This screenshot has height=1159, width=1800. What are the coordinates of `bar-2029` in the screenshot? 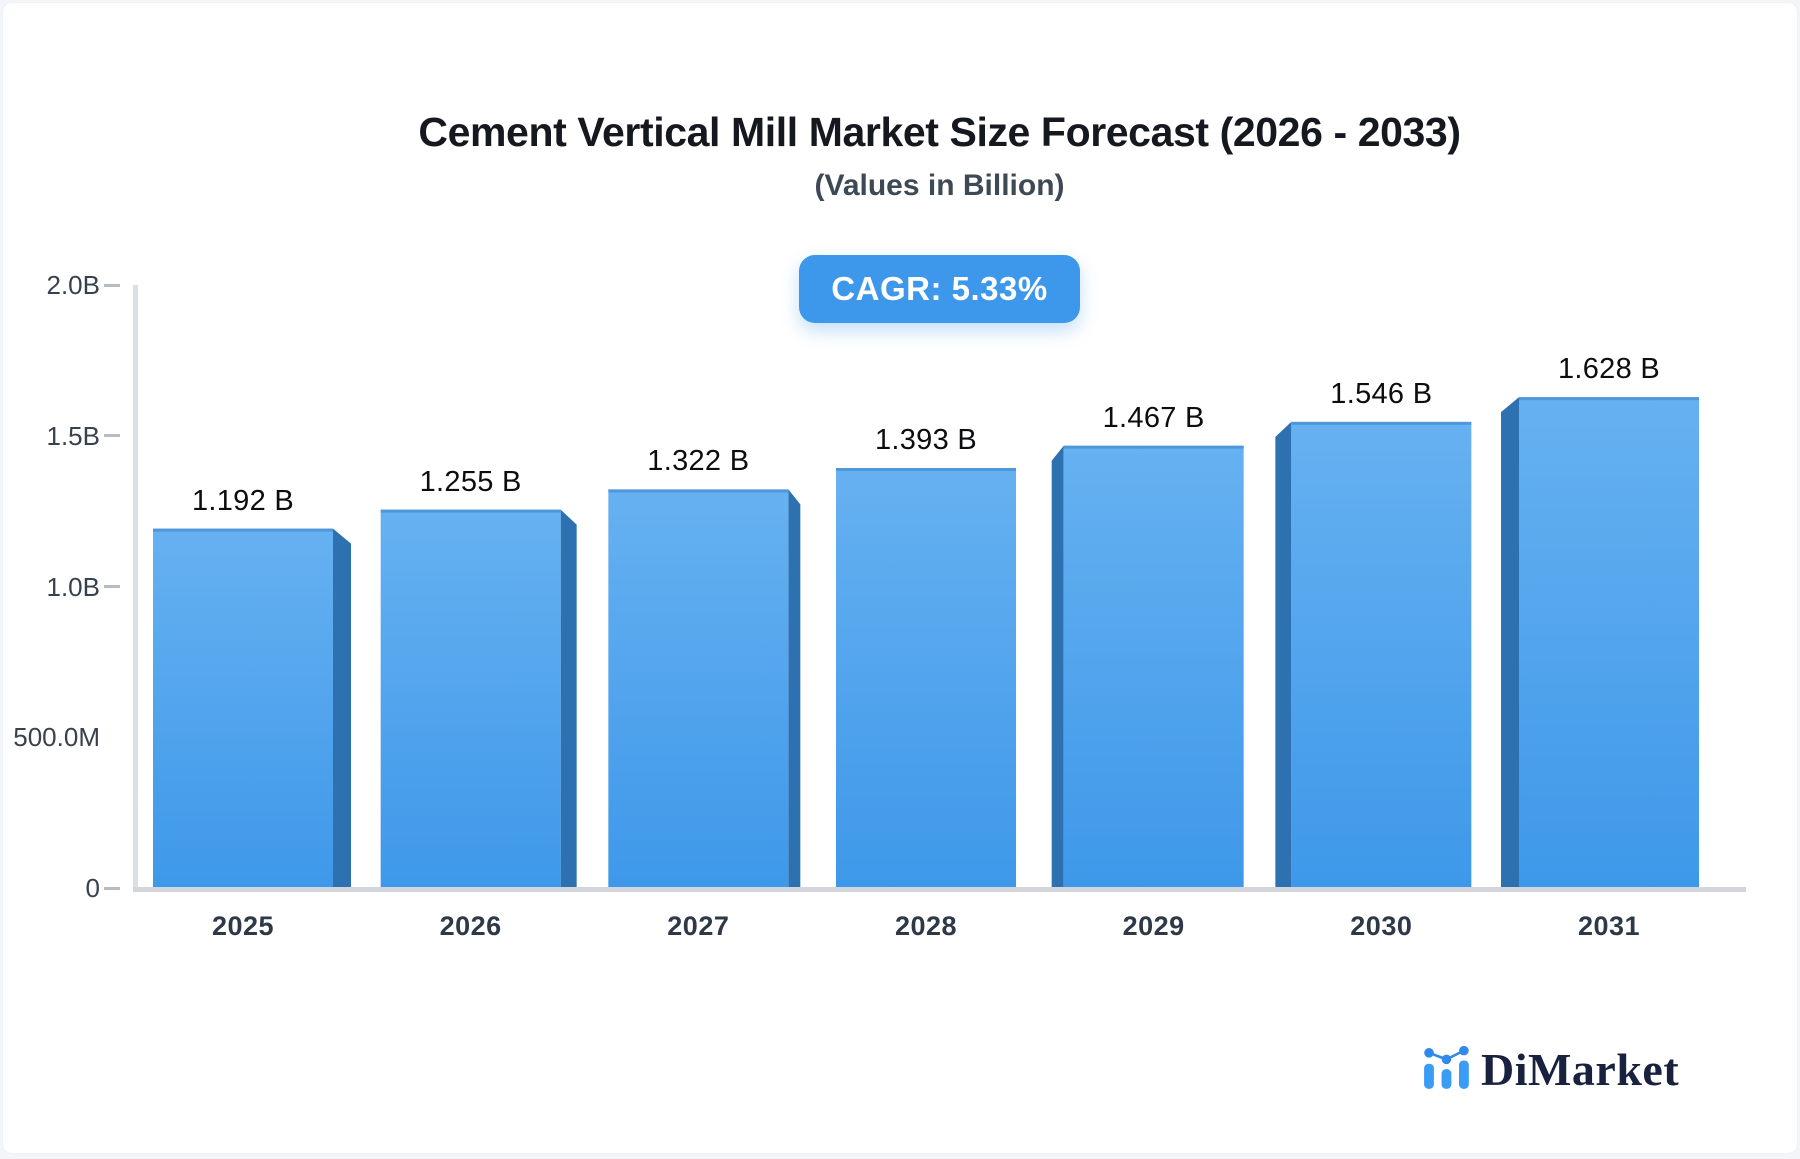 It's located at (1147, 666).